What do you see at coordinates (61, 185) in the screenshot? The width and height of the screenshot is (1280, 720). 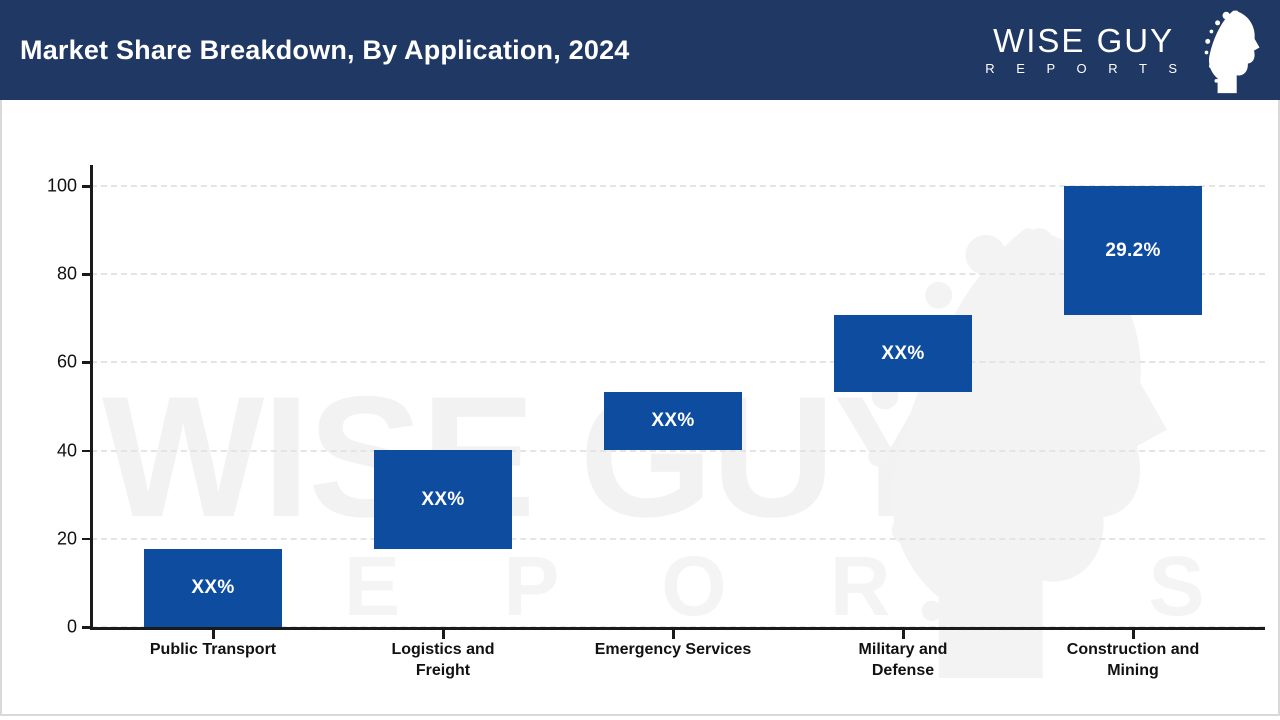 I see `y-tick-label-100: 100` at bounding box center [61, 185].